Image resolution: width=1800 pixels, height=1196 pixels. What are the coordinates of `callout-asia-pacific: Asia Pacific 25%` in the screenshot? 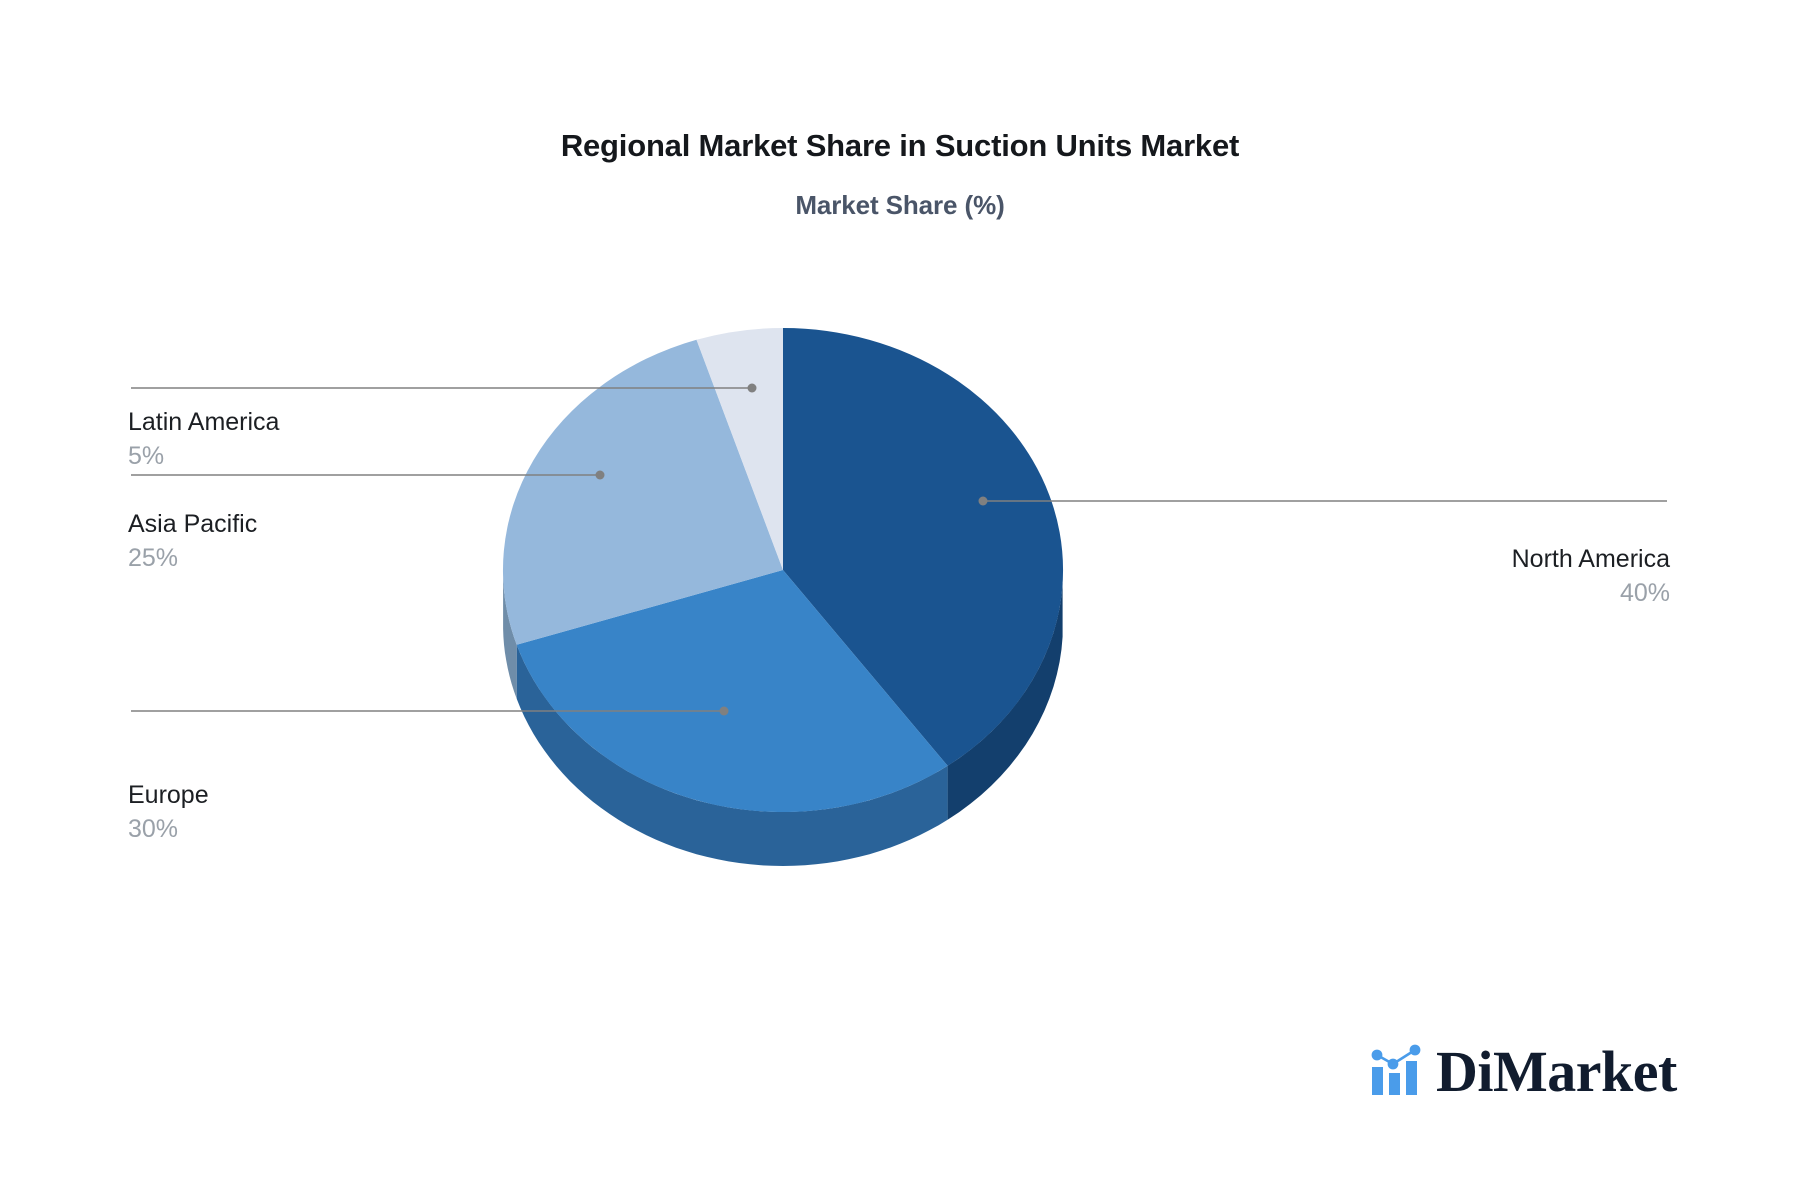 It's located at (278, 541).